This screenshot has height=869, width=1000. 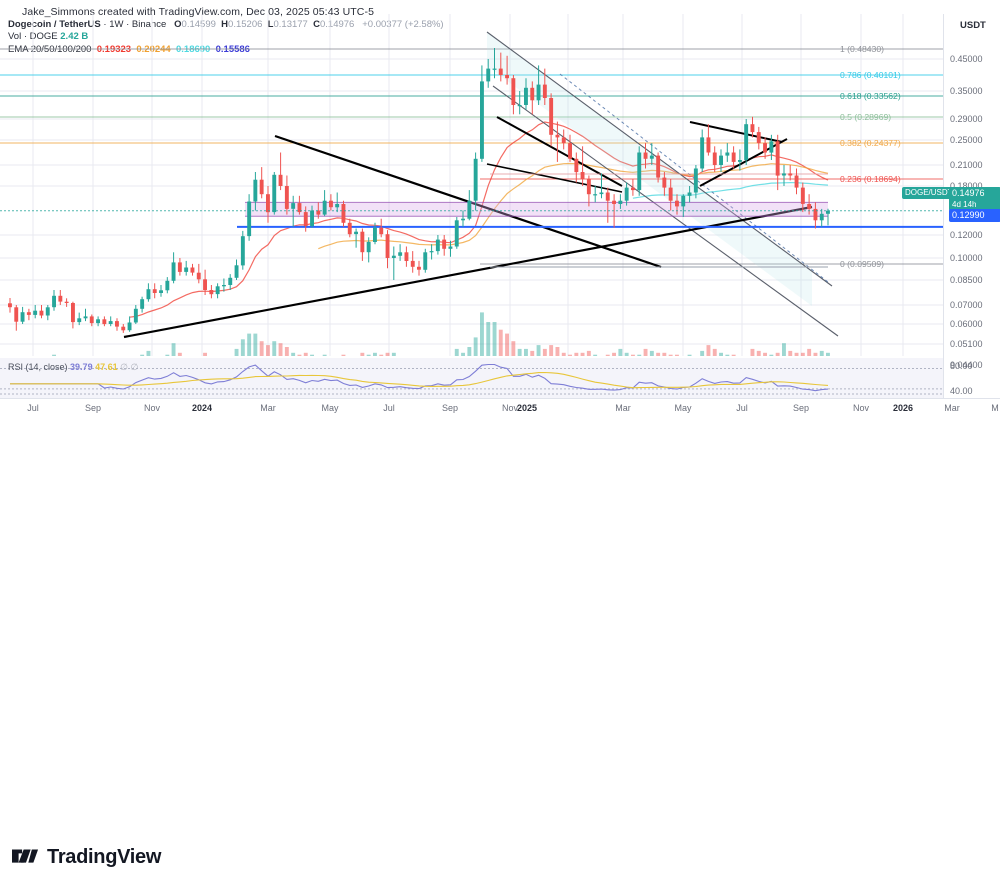 I want to click on rsi-pane, so click(x=471, y=378).